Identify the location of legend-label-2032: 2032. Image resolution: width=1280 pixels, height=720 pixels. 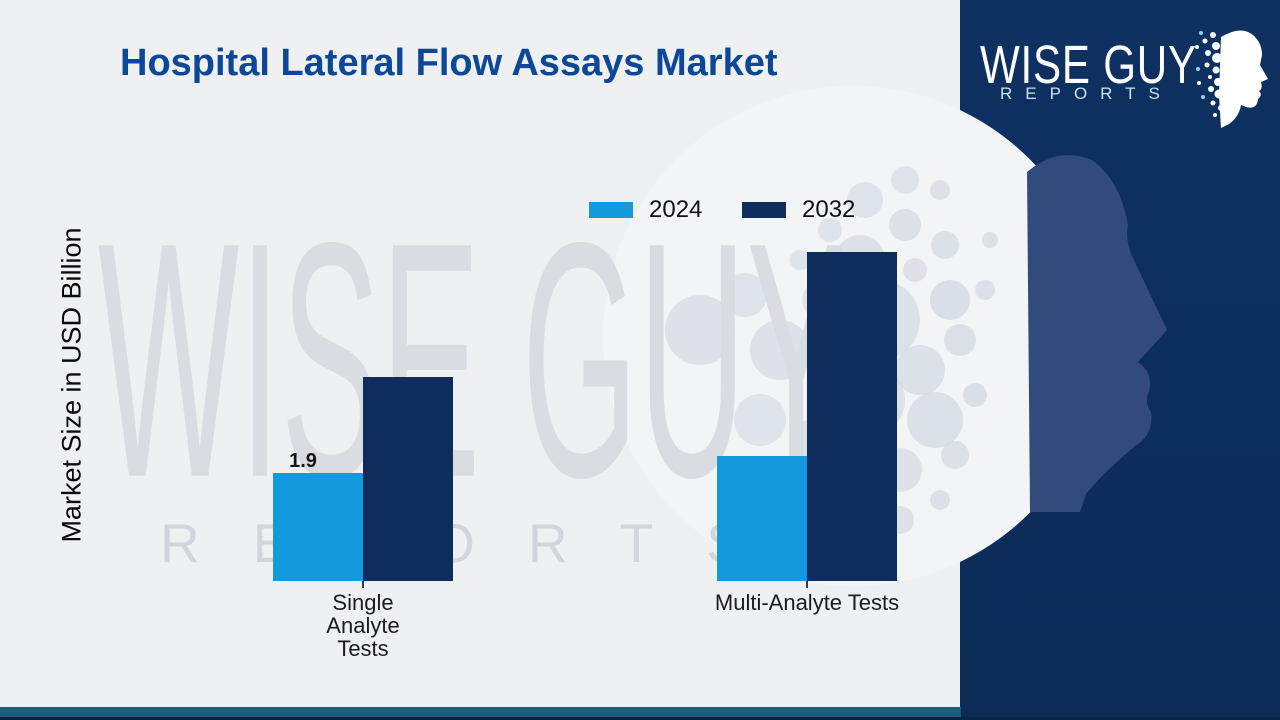
(829, 209).